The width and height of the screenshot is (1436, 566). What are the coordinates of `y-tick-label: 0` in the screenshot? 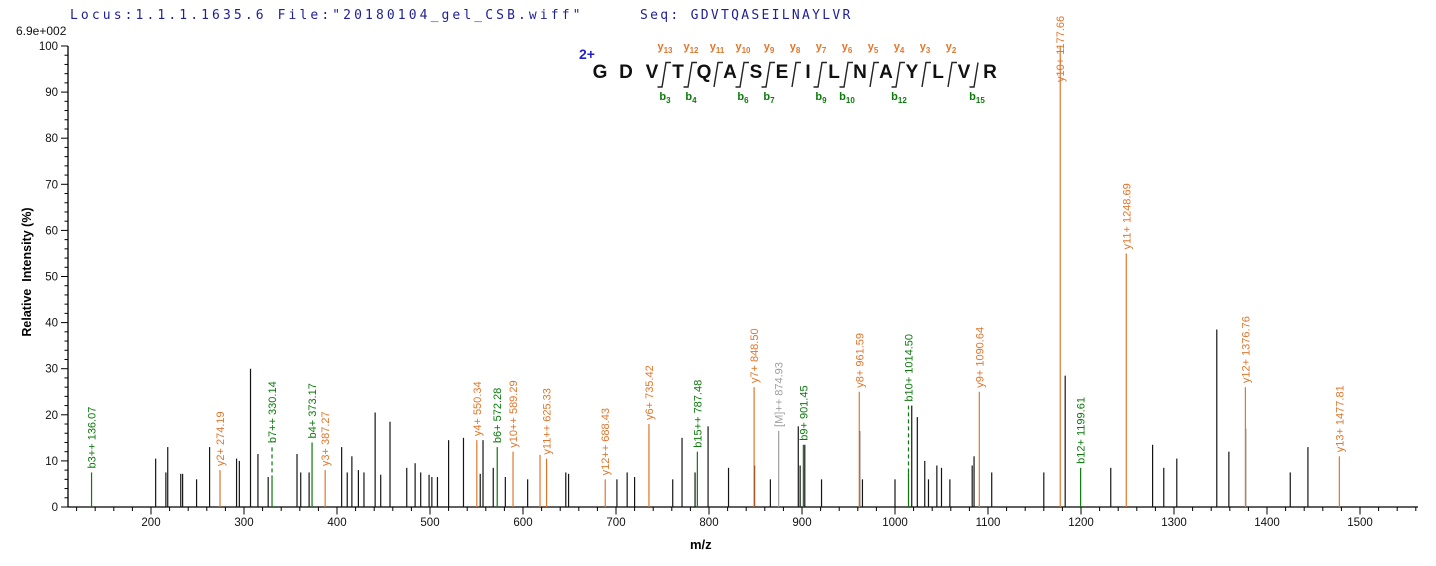 It's located at (55, 508).